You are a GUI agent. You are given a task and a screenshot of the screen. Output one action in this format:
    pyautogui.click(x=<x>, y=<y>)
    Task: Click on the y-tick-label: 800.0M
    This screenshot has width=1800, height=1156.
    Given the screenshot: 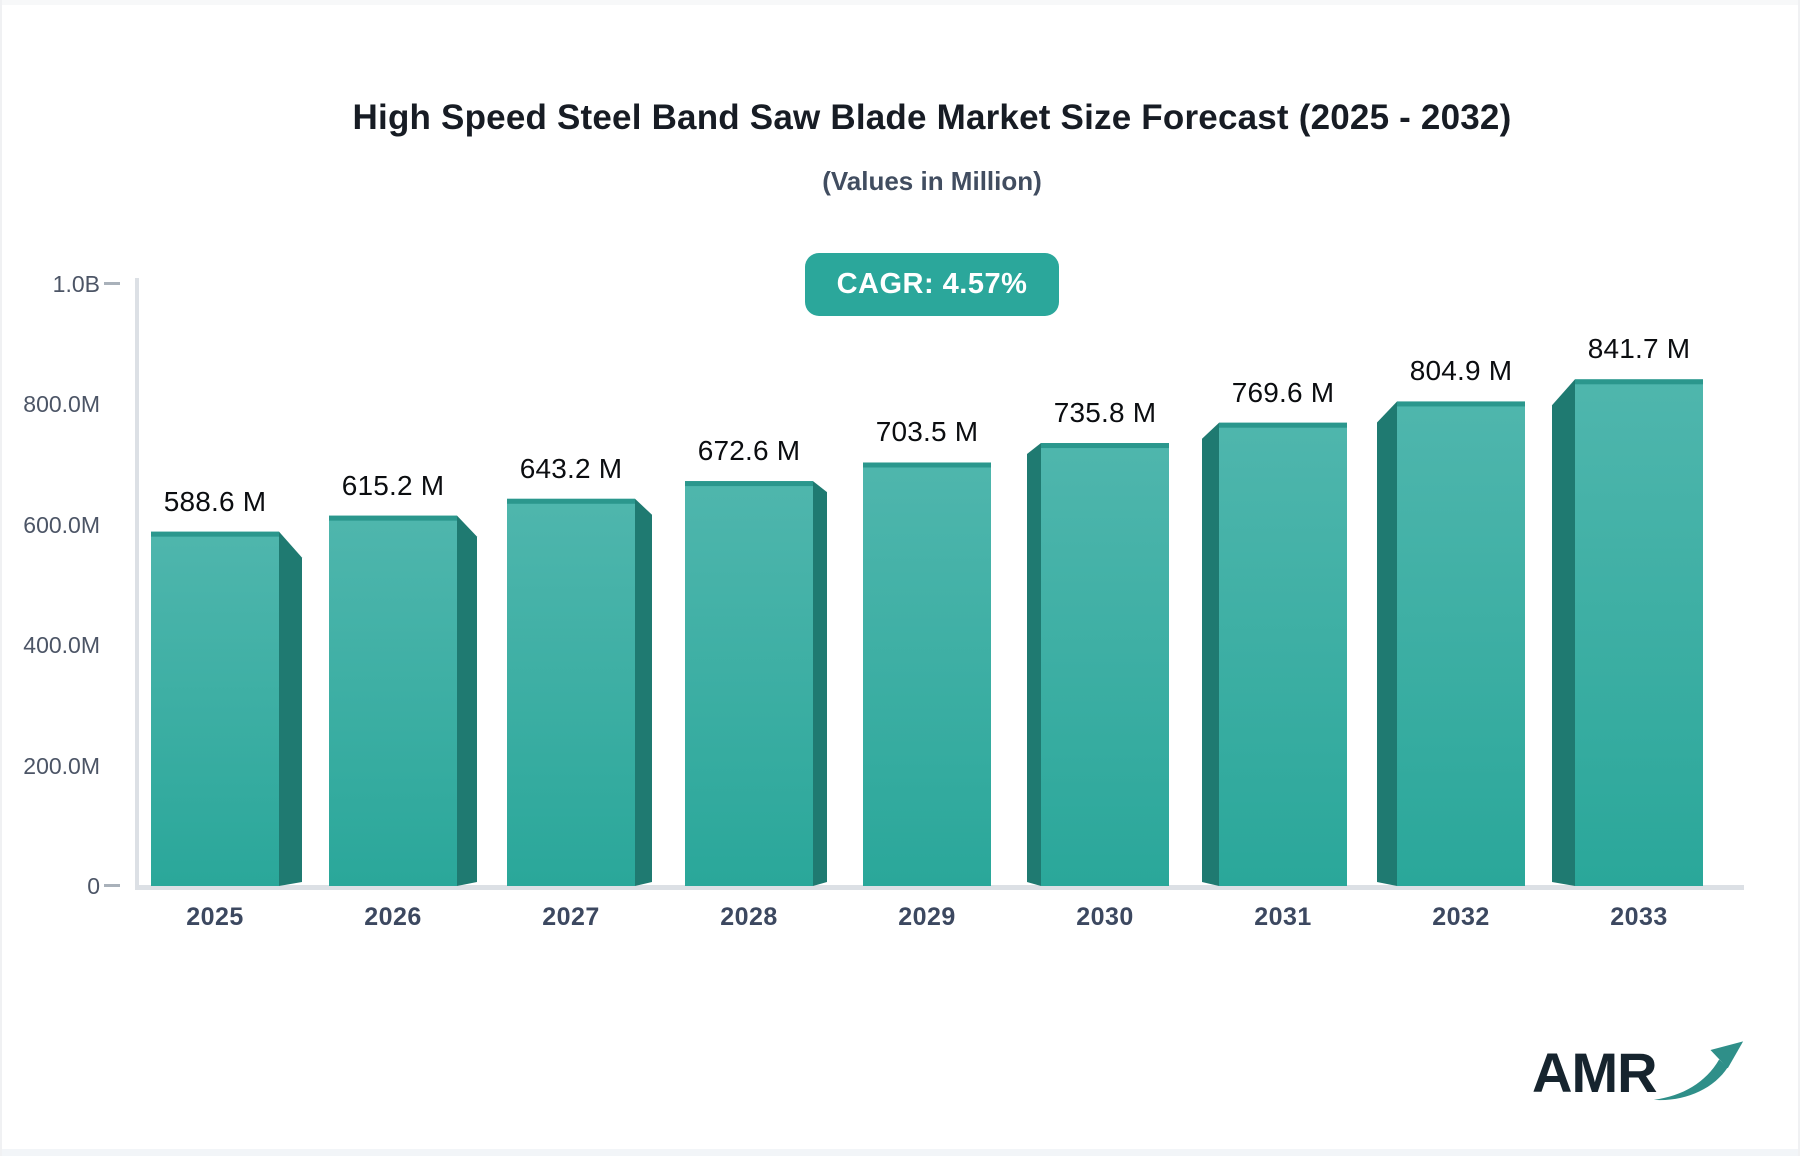 What is the action you would take?
    pyautogui.click(x=61, y=404)
    